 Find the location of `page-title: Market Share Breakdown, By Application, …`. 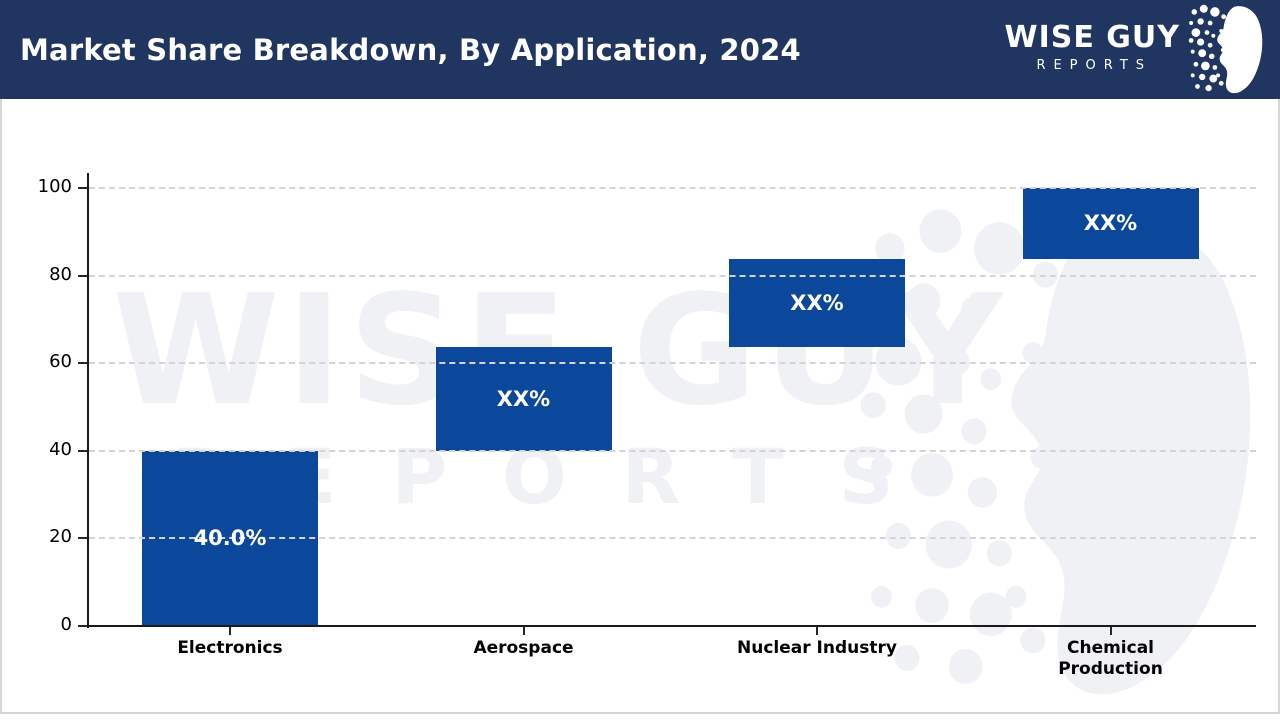

page-title: Market Share Breakdown, By Application, … is located at coordinates (410, 50).